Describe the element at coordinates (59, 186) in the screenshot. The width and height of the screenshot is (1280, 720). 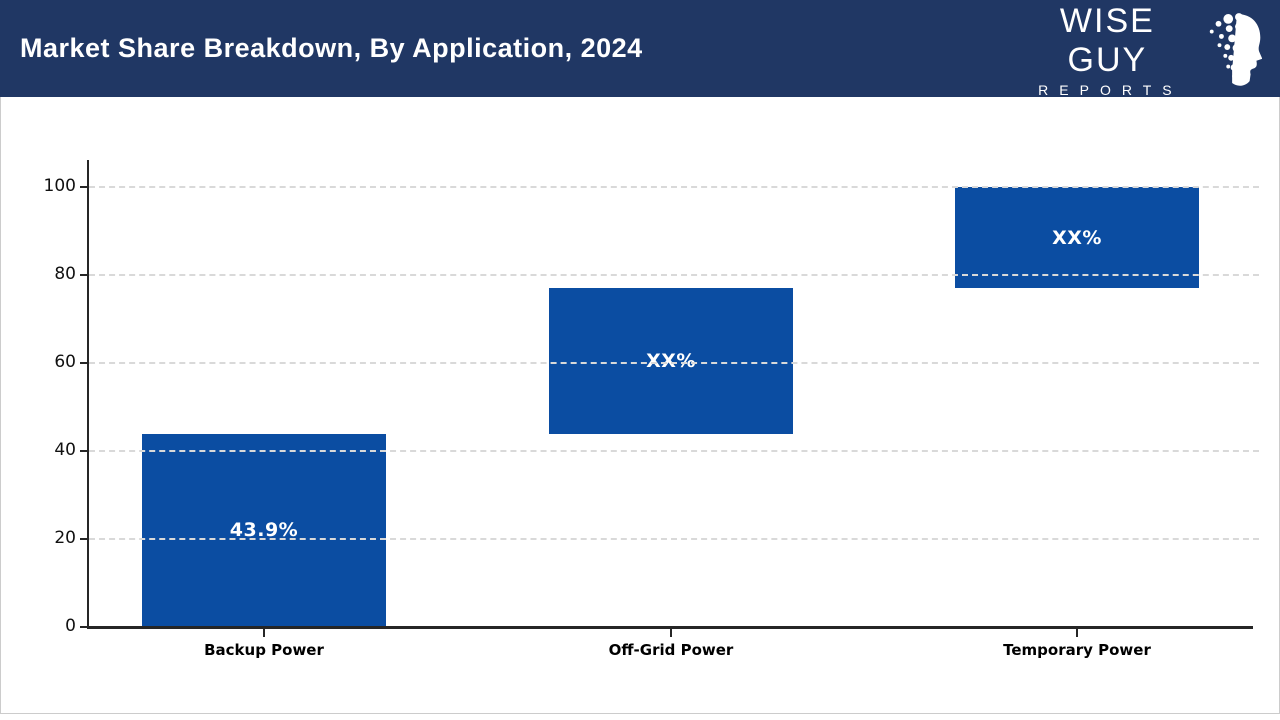
I see `y-tick-label-100: 100` at that location.